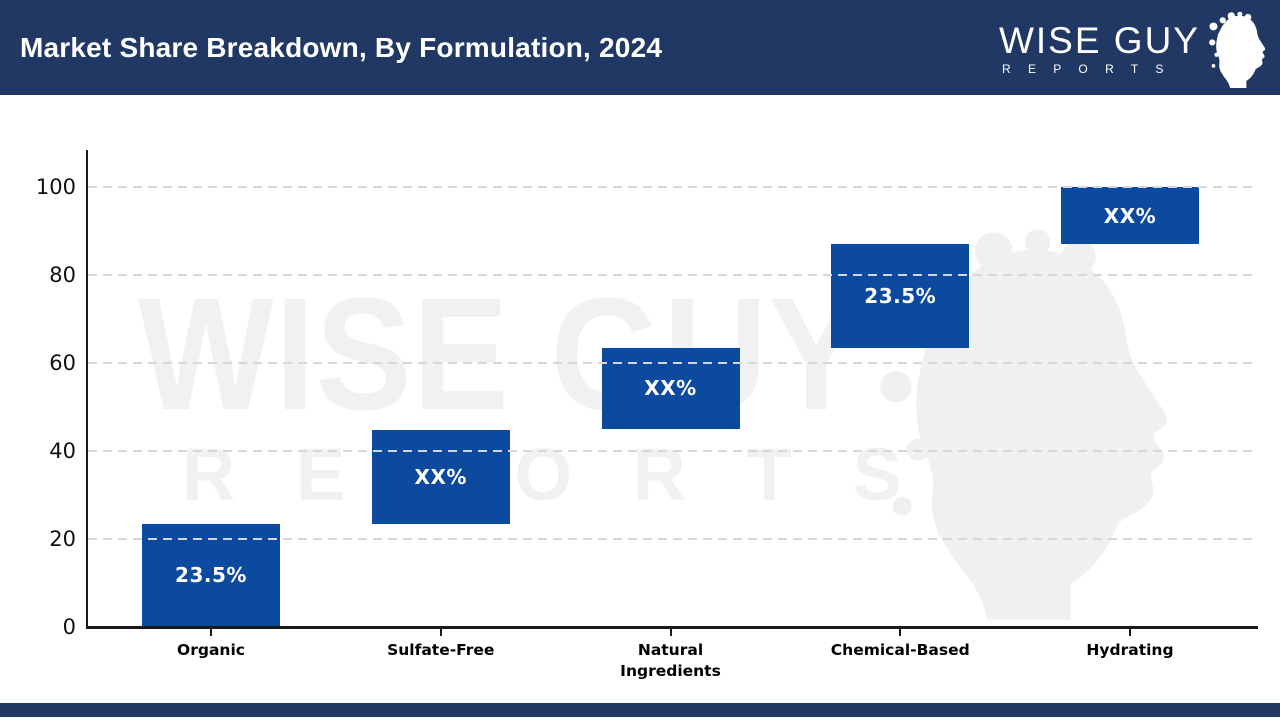 This screenshot has width=1280, height=720. What do you see at coordinates (62, 275) in the screenshot?
I see `y-tick-label: 80` at bounding box center [62, 275].